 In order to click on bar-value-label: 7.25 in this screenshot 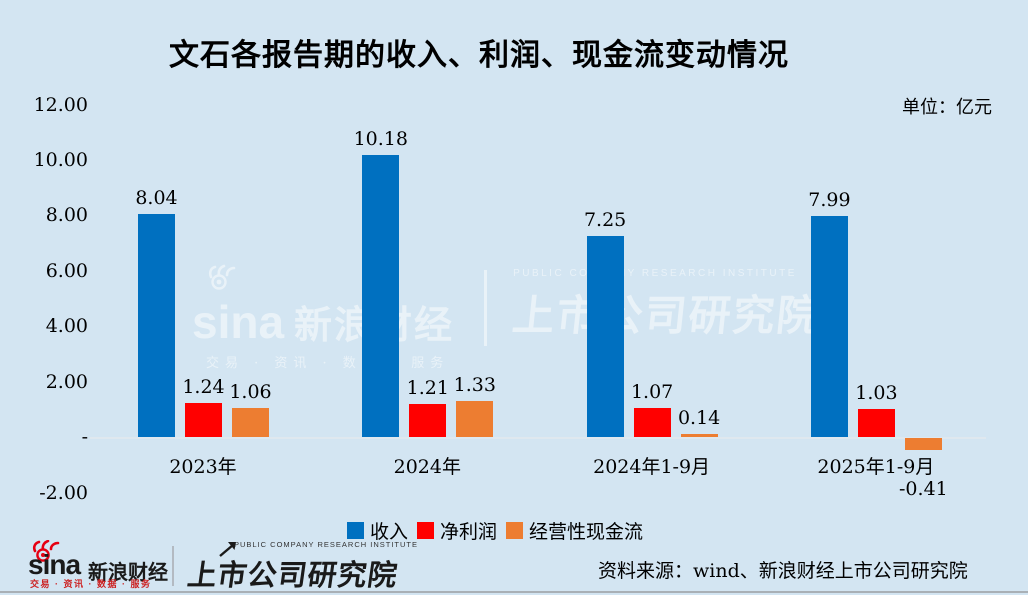, I will do `click(605, 220)`.